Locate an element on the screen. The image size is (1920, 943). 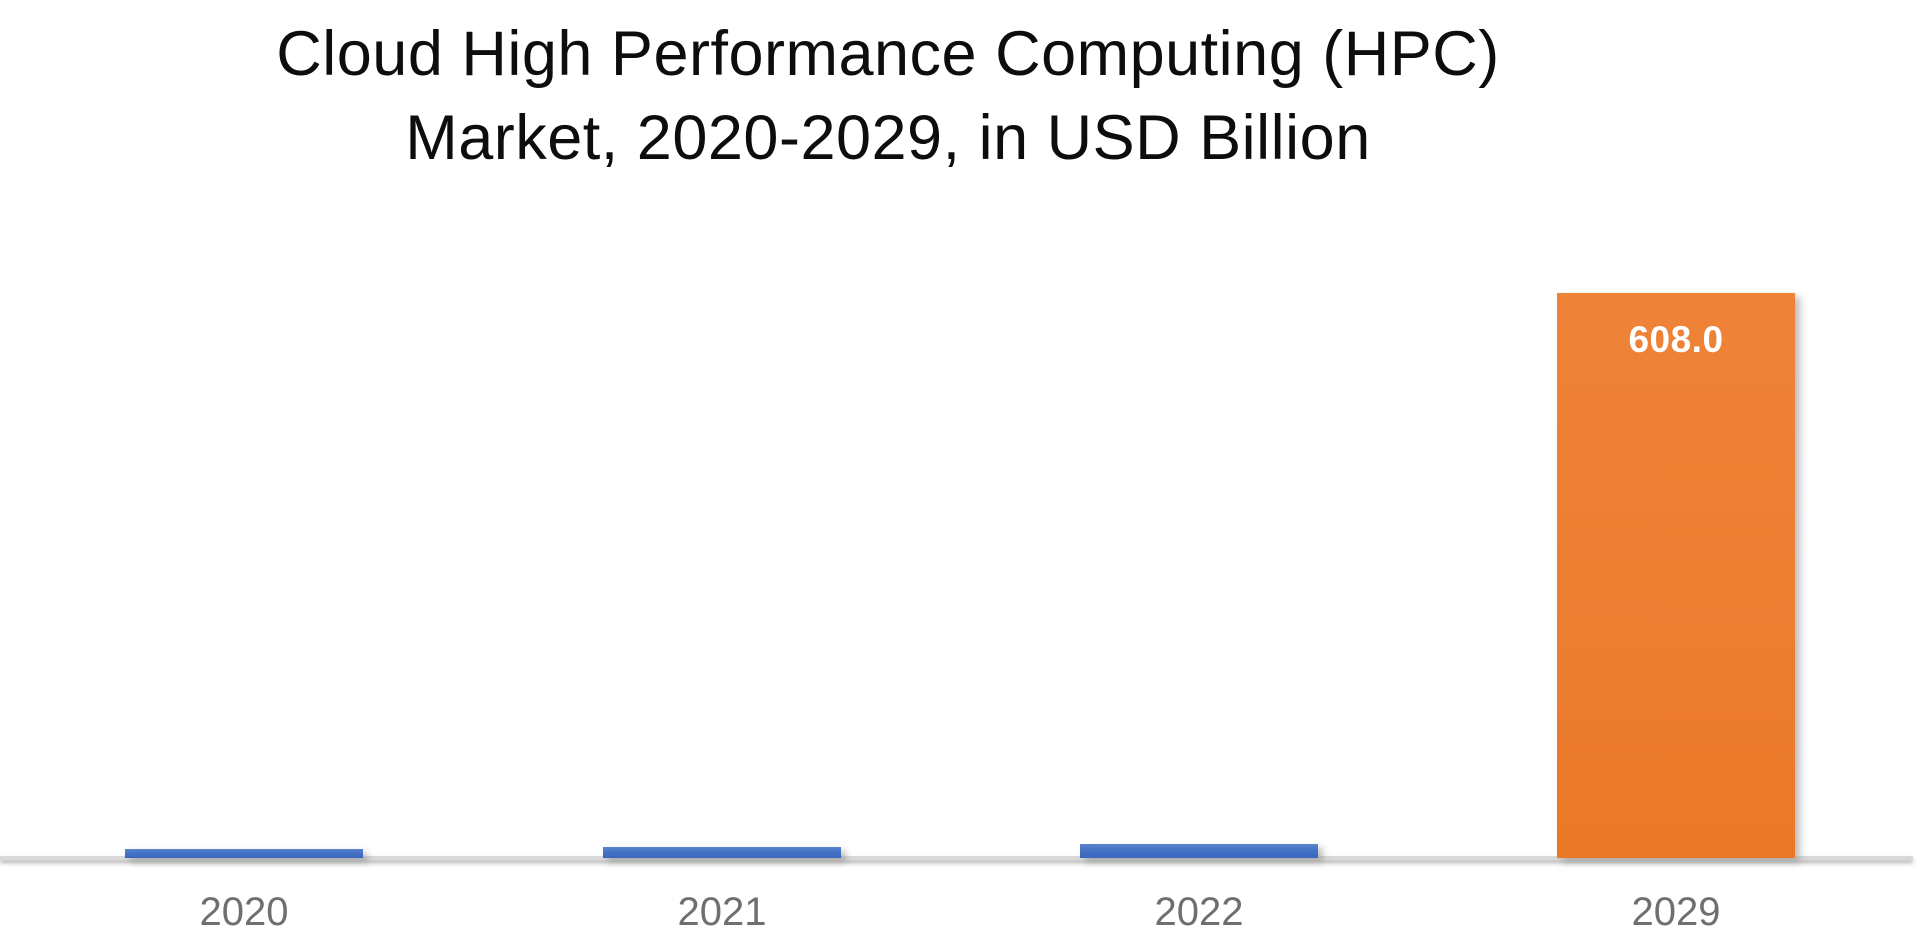
chart-title-line-2: Market, 2020-2029, in USD Billion is located at coordinates (888, 138).